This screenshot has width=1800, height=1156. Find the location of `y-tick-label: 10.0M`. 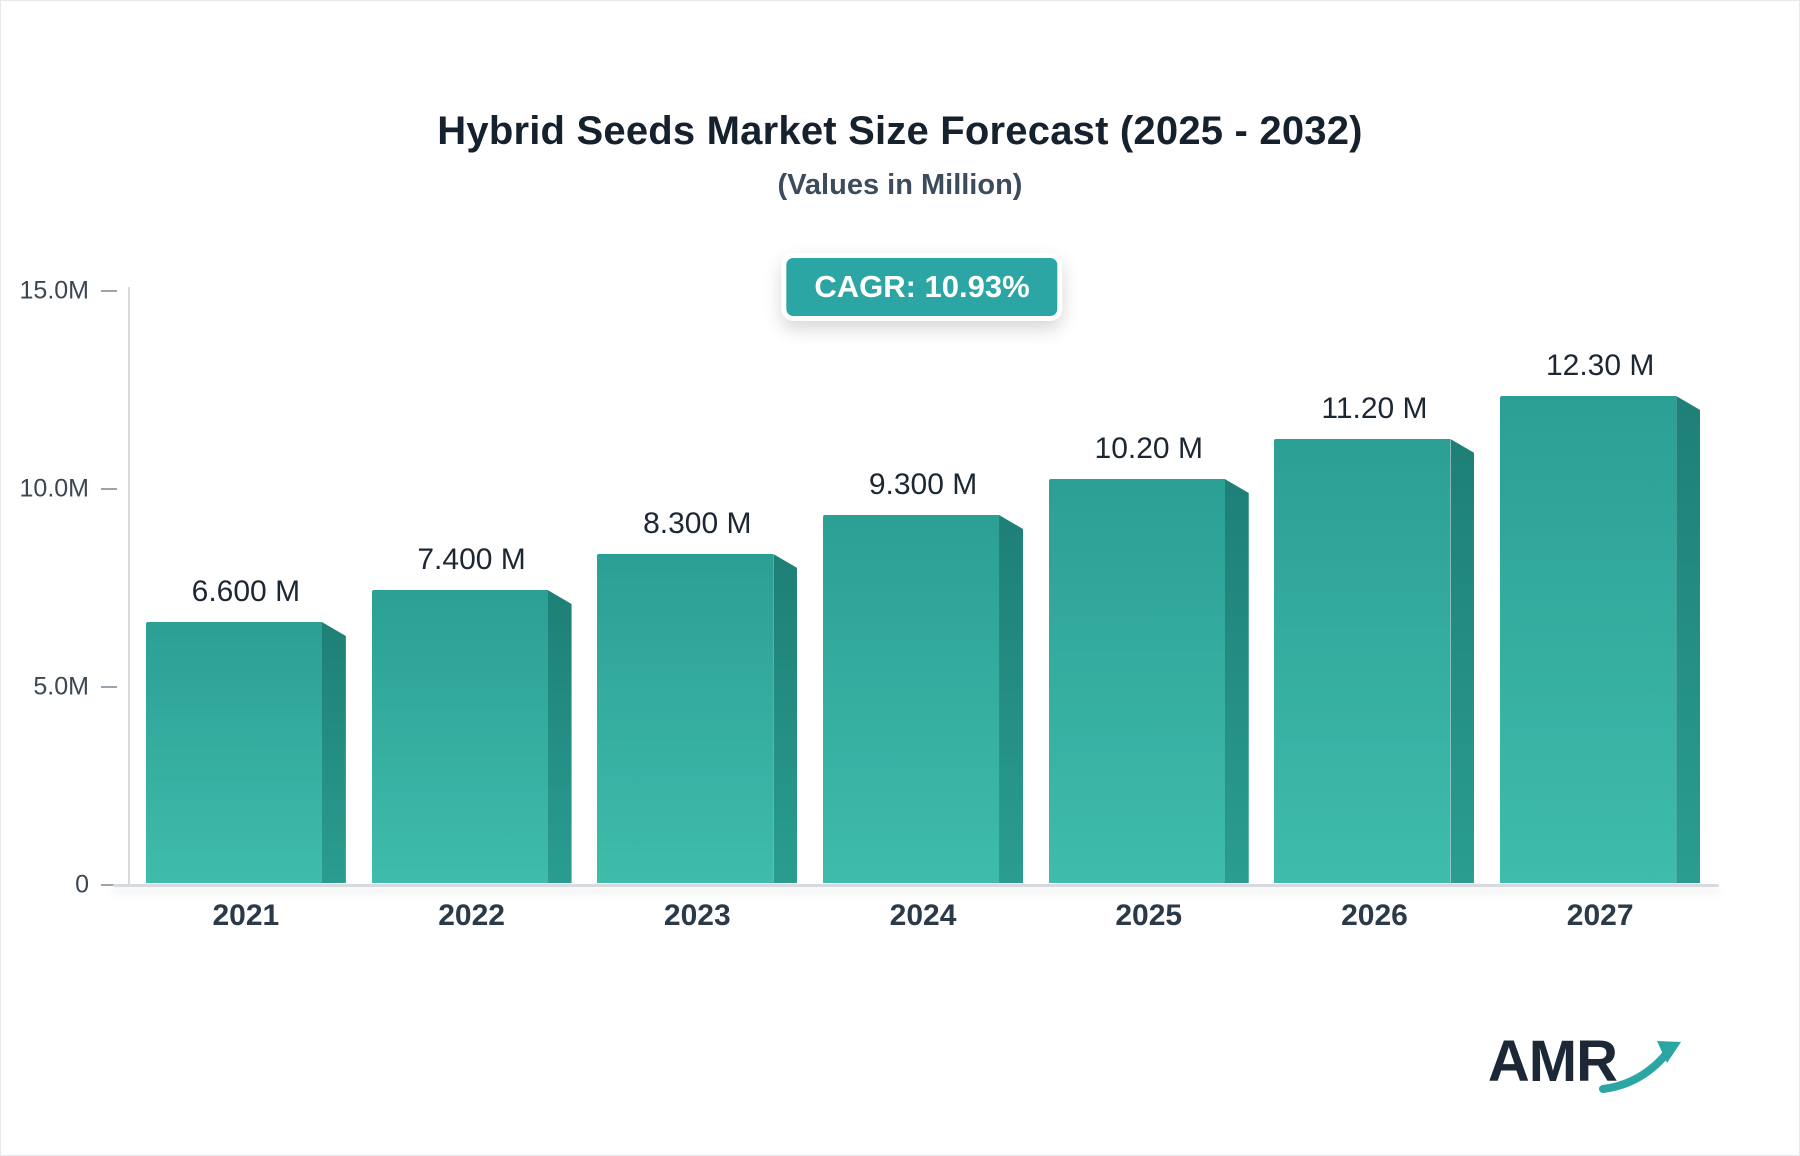

y-tick-label: 10.0M is located at coordinates (54, 488).